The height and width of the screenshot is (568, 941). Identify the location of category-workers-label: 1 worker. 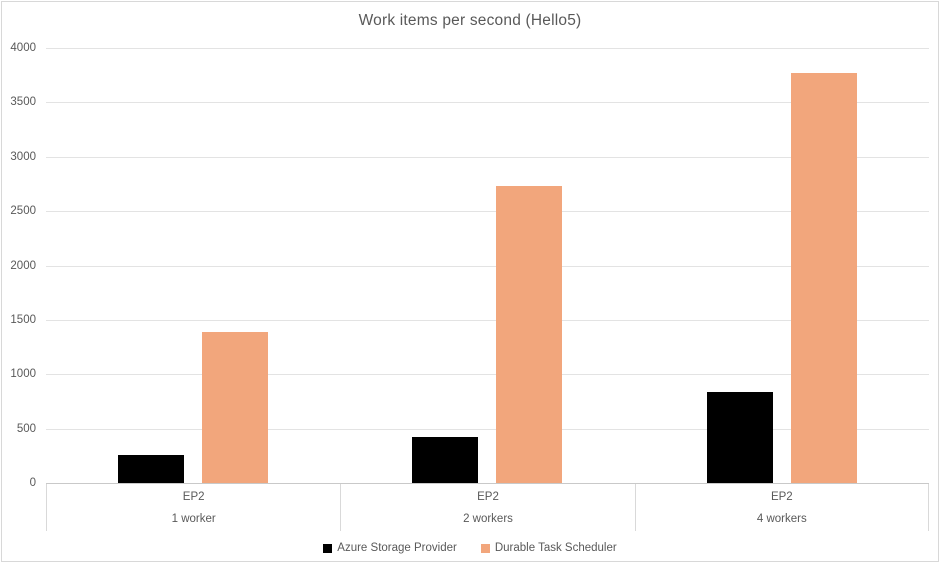
(193, 519).